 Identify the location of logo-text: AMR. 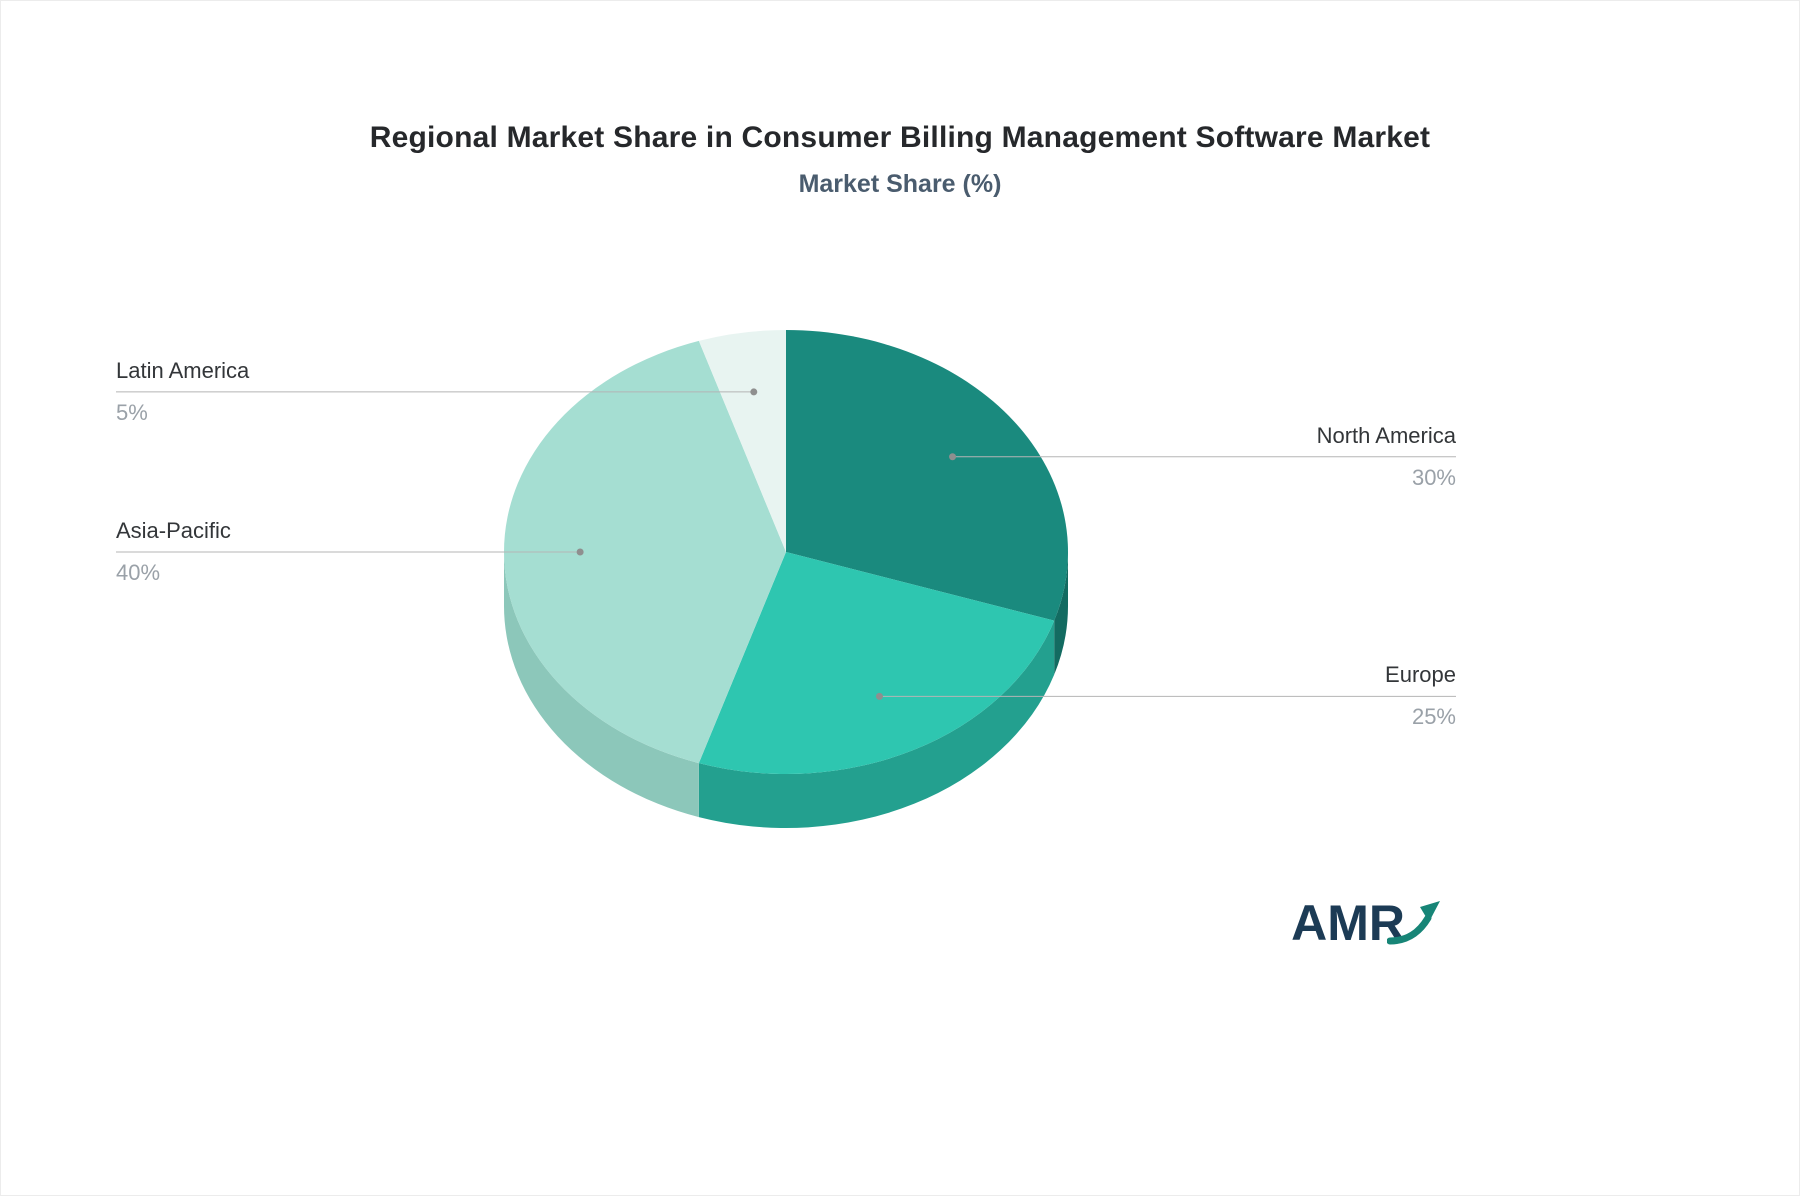
(1348, 923).